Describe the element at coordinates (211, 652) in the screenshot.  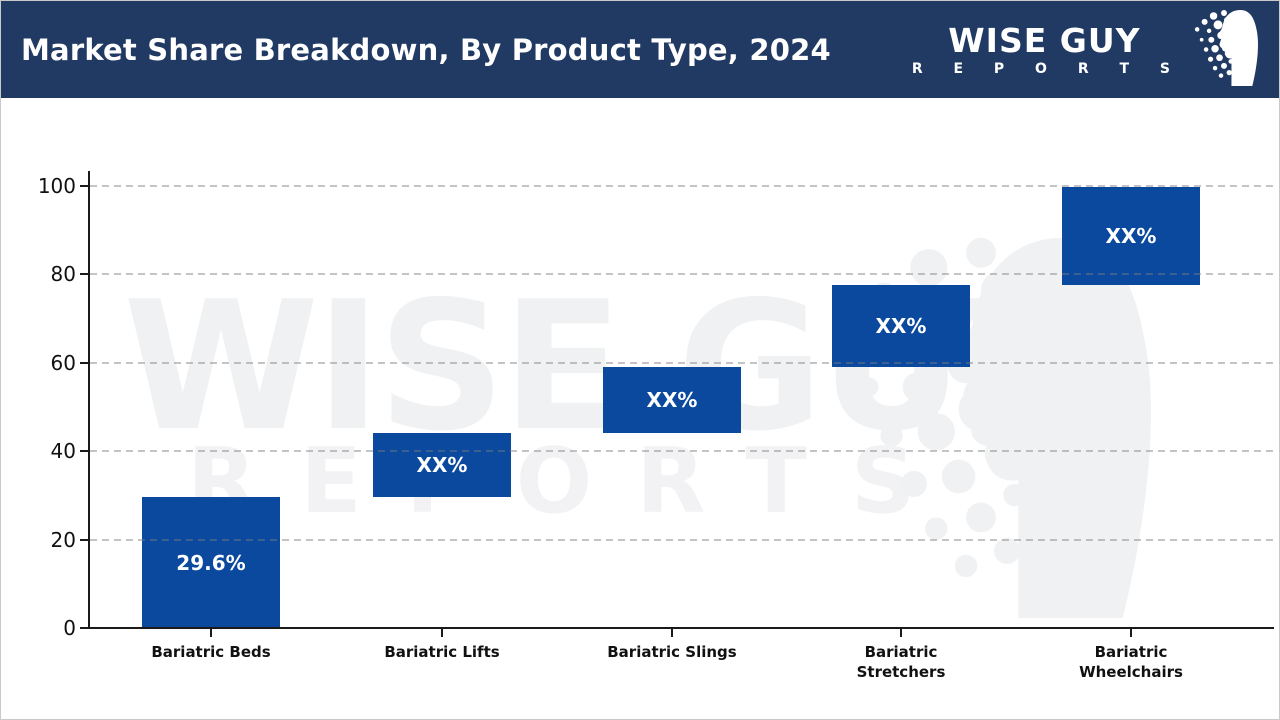
I see `x-axis-category-label: Bariatric Beds` at that location.